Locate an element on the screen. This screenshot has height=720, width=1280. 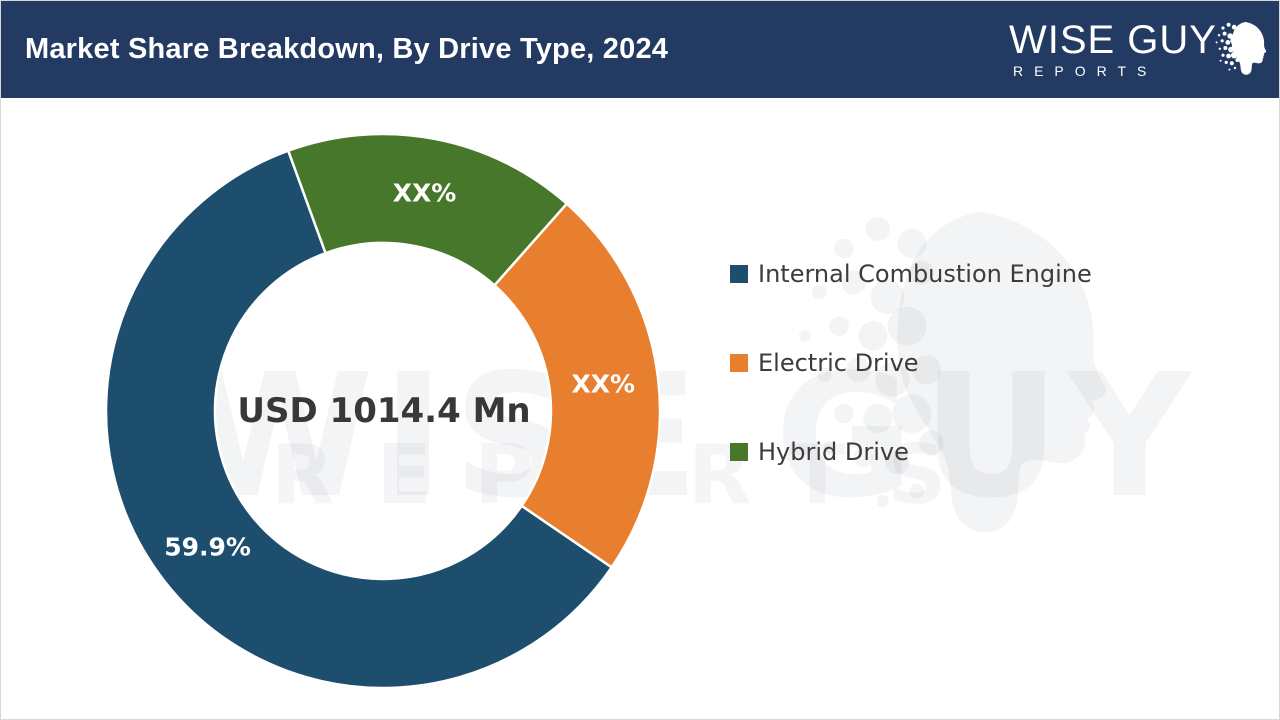
donut-center-label: USD 1014.4 Mn is located at coordinates (384, 411).